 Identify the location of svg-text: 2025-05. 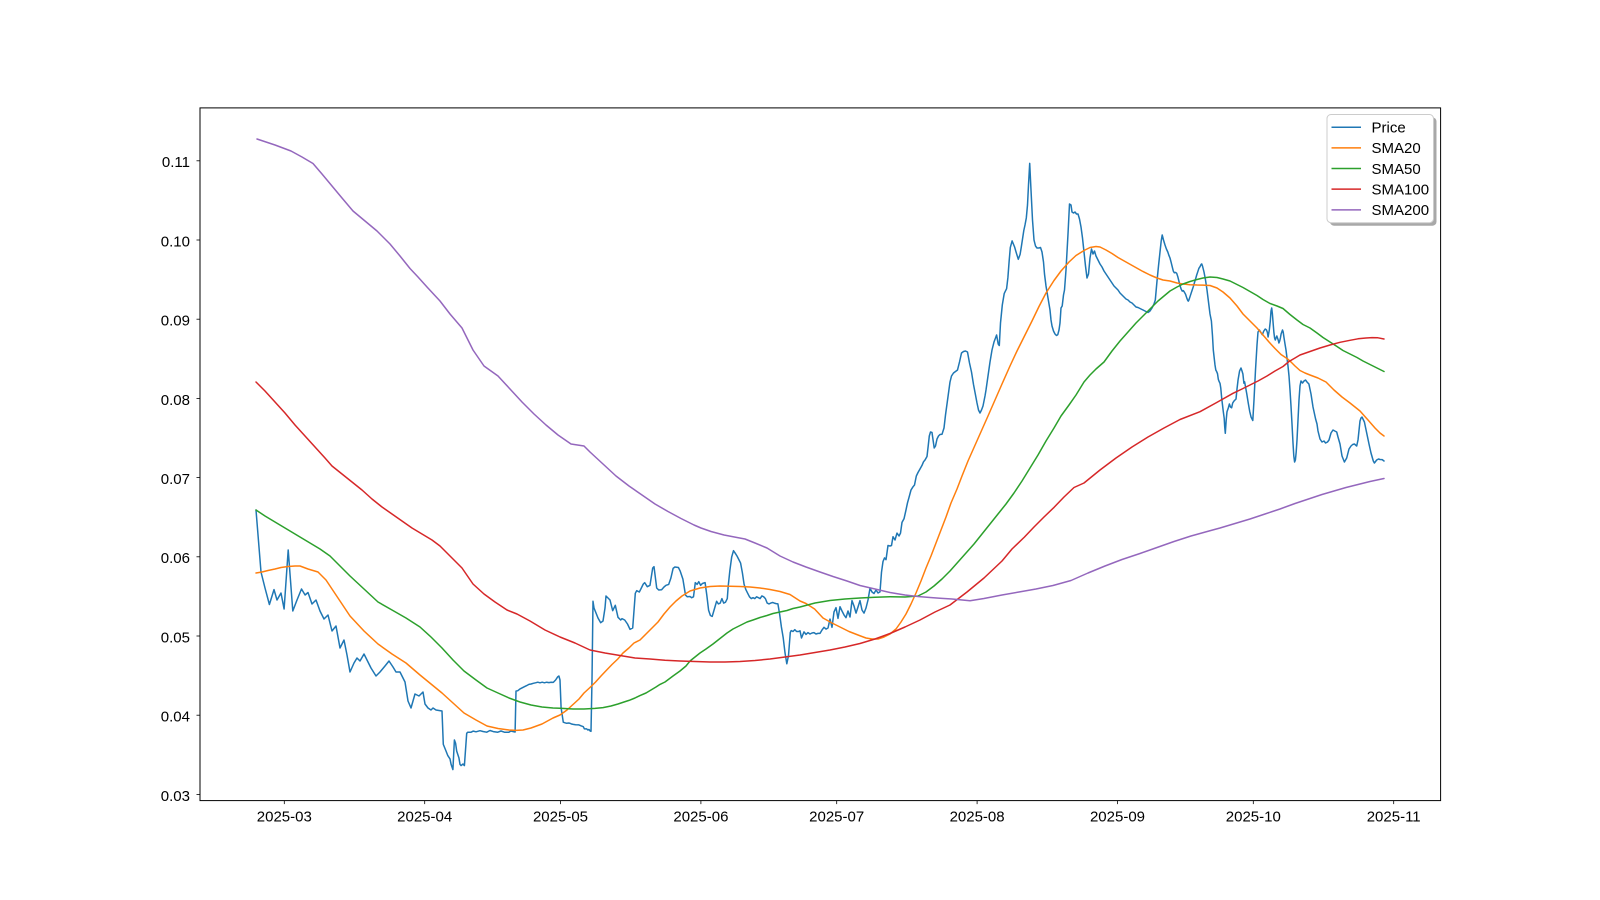
(560, 817).